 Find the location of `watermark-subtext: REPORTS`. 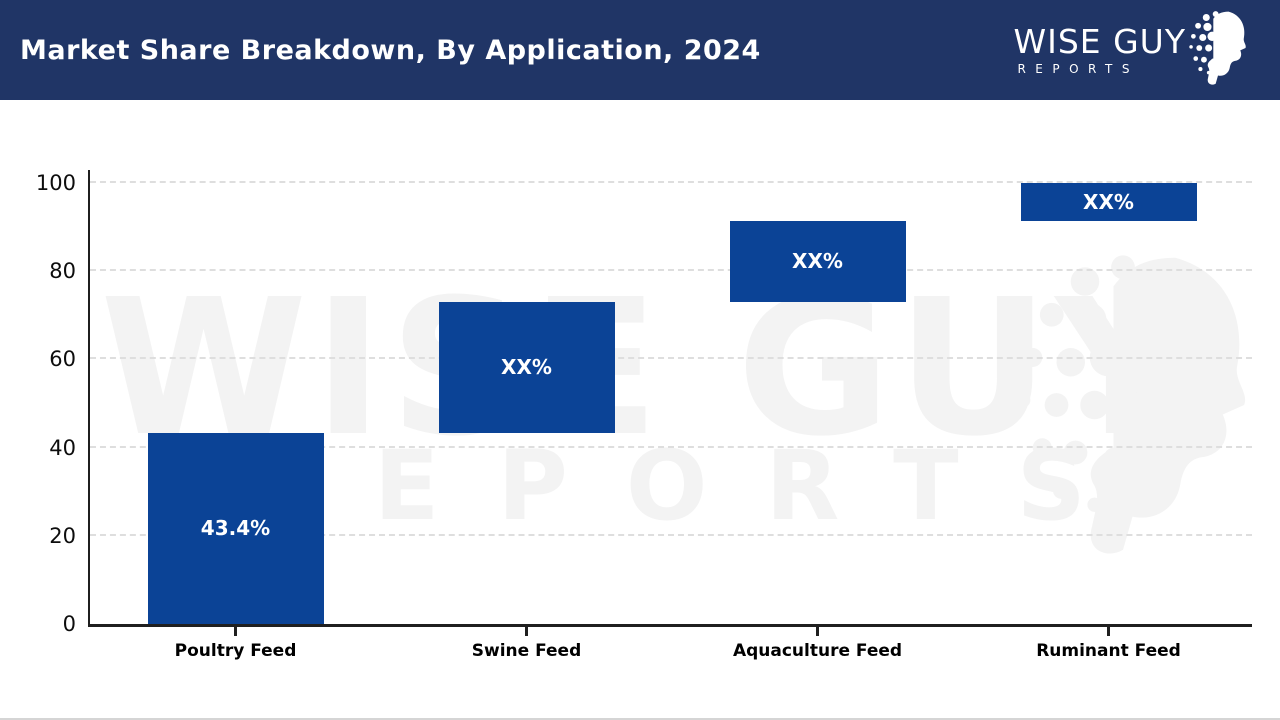

watermark-subtext: REPORTS is located at coordinates (693, 486).